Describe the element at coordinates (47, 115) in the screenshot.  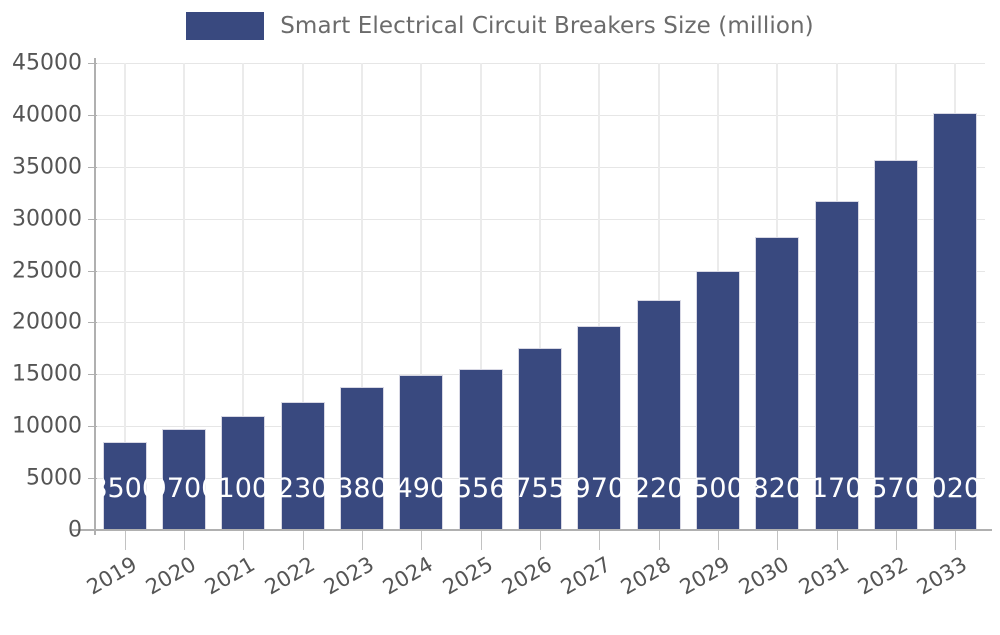
I see `y-axis-tick-label: 40000` at that location.